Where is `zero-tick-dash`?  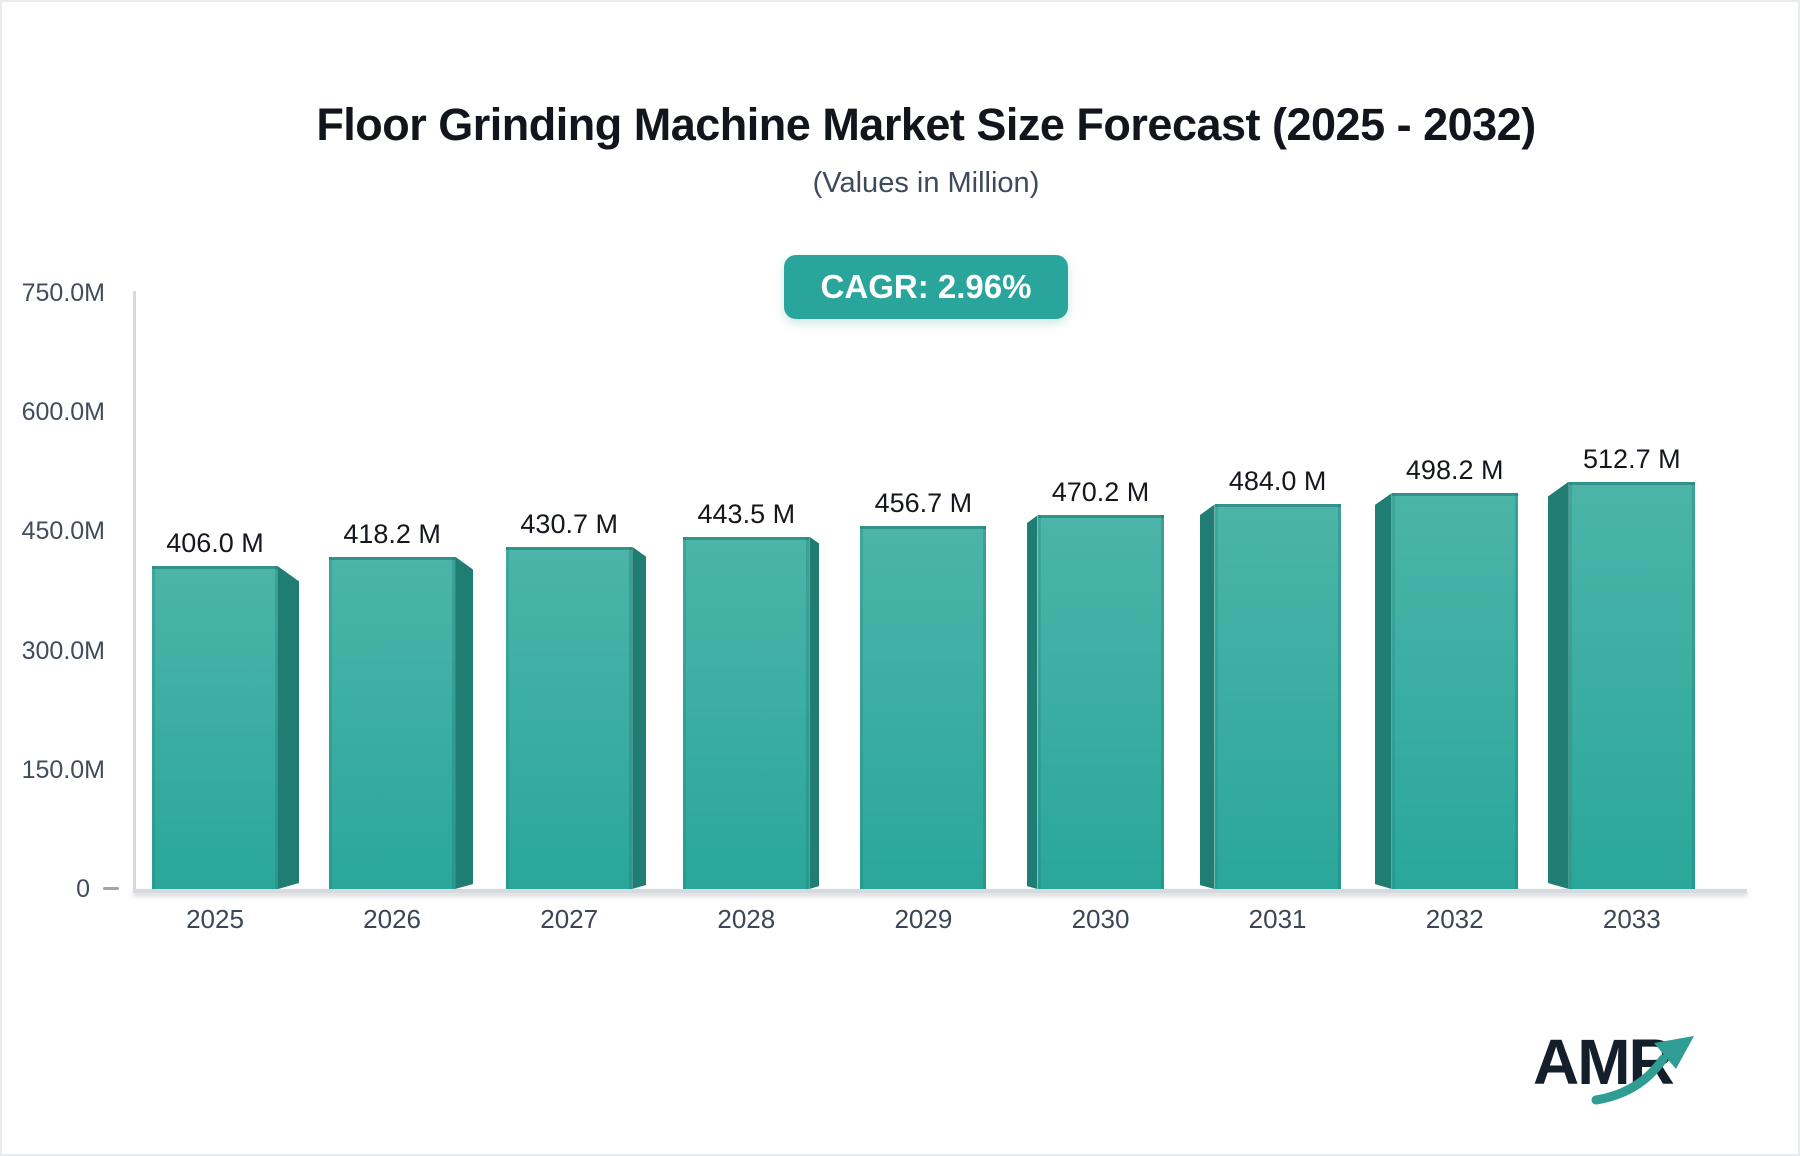
zero-tick-dash is located at coordinates (111, 888).